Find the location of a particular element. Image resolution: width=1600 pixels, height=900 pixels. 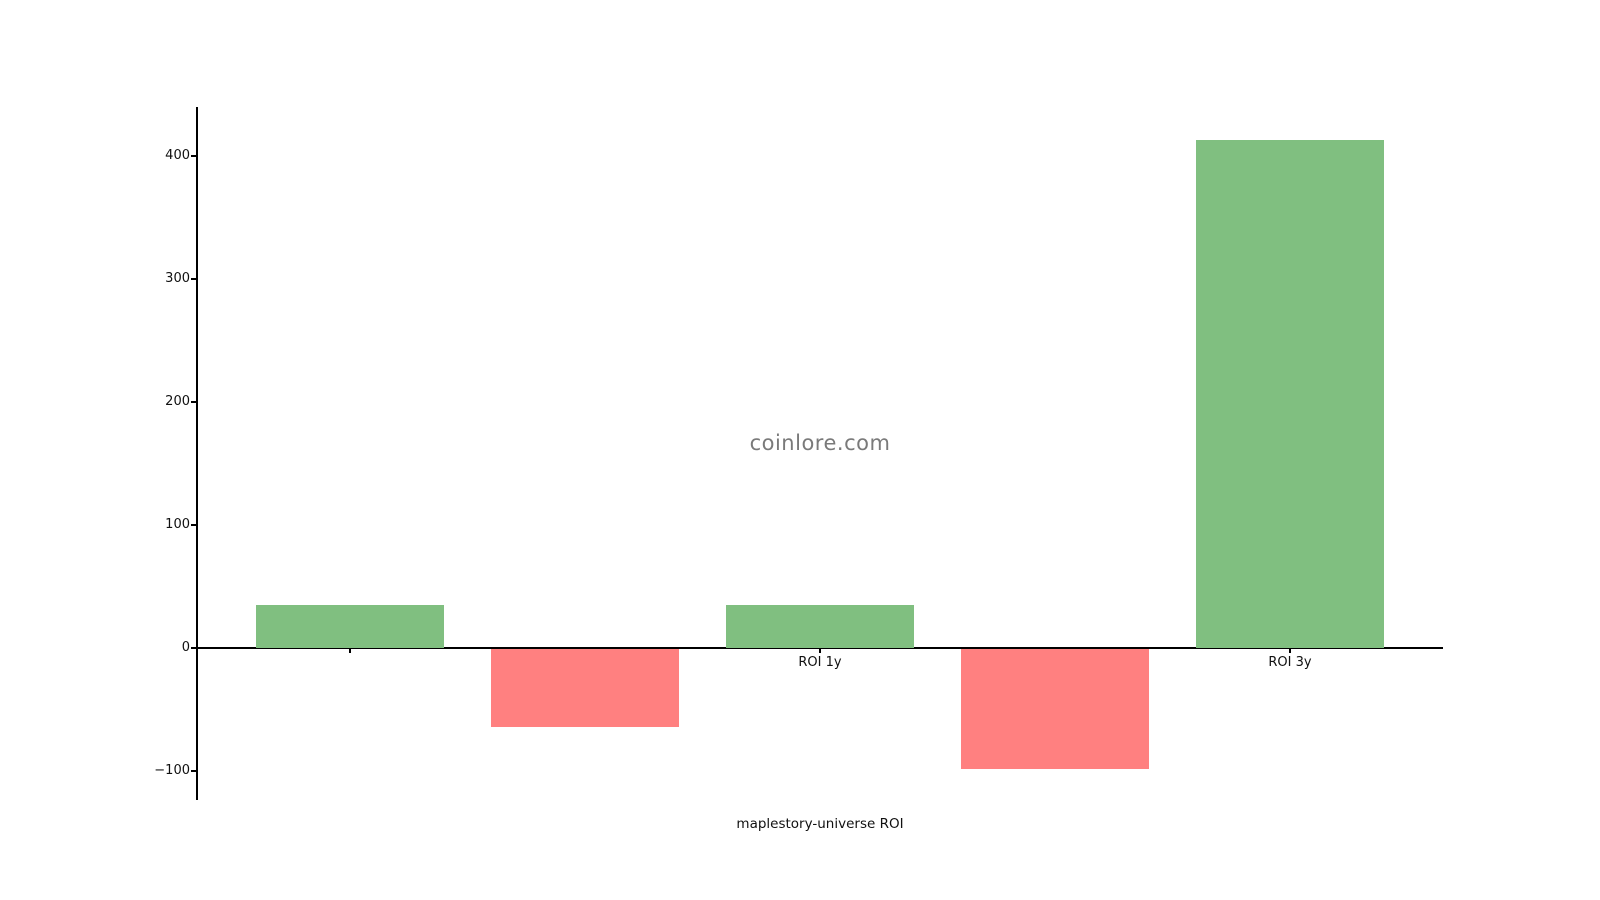

watermark-text: coinlore.com is located at coordinates (820, 443).